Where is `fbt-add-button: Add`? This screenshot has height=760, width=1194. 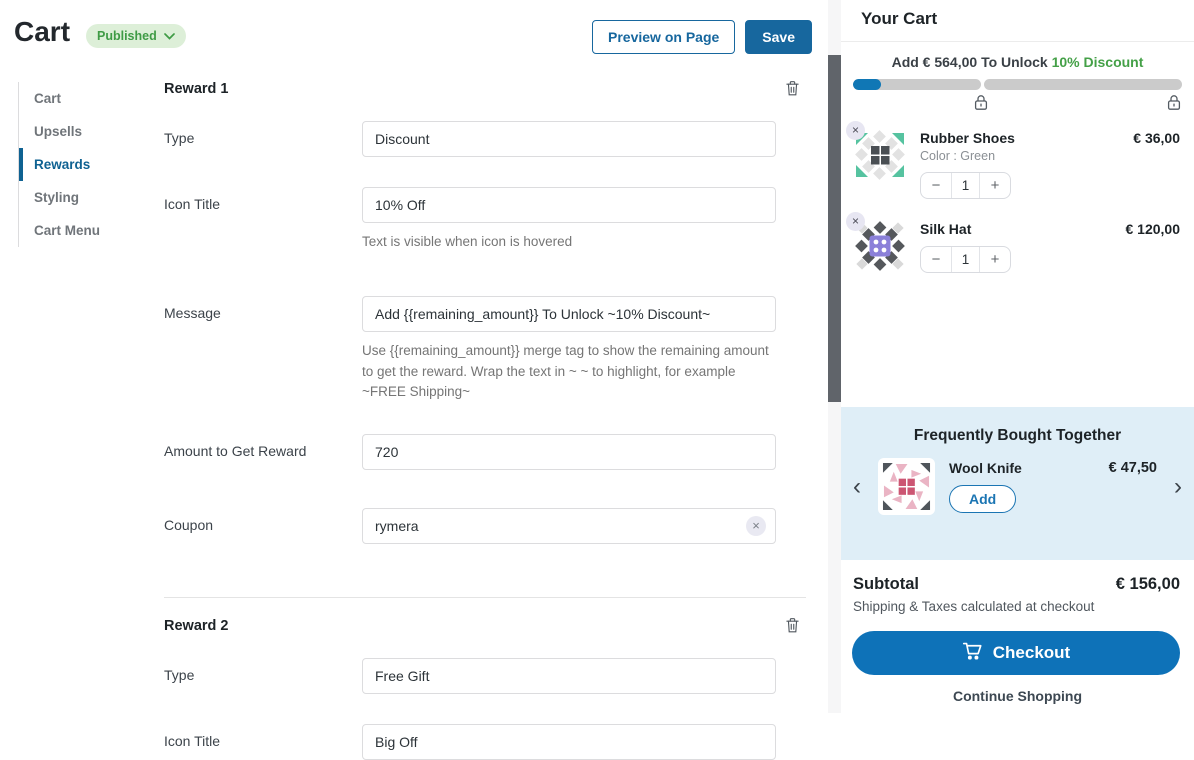 fbt-add-button: Add is located at coordinates (983, 499).